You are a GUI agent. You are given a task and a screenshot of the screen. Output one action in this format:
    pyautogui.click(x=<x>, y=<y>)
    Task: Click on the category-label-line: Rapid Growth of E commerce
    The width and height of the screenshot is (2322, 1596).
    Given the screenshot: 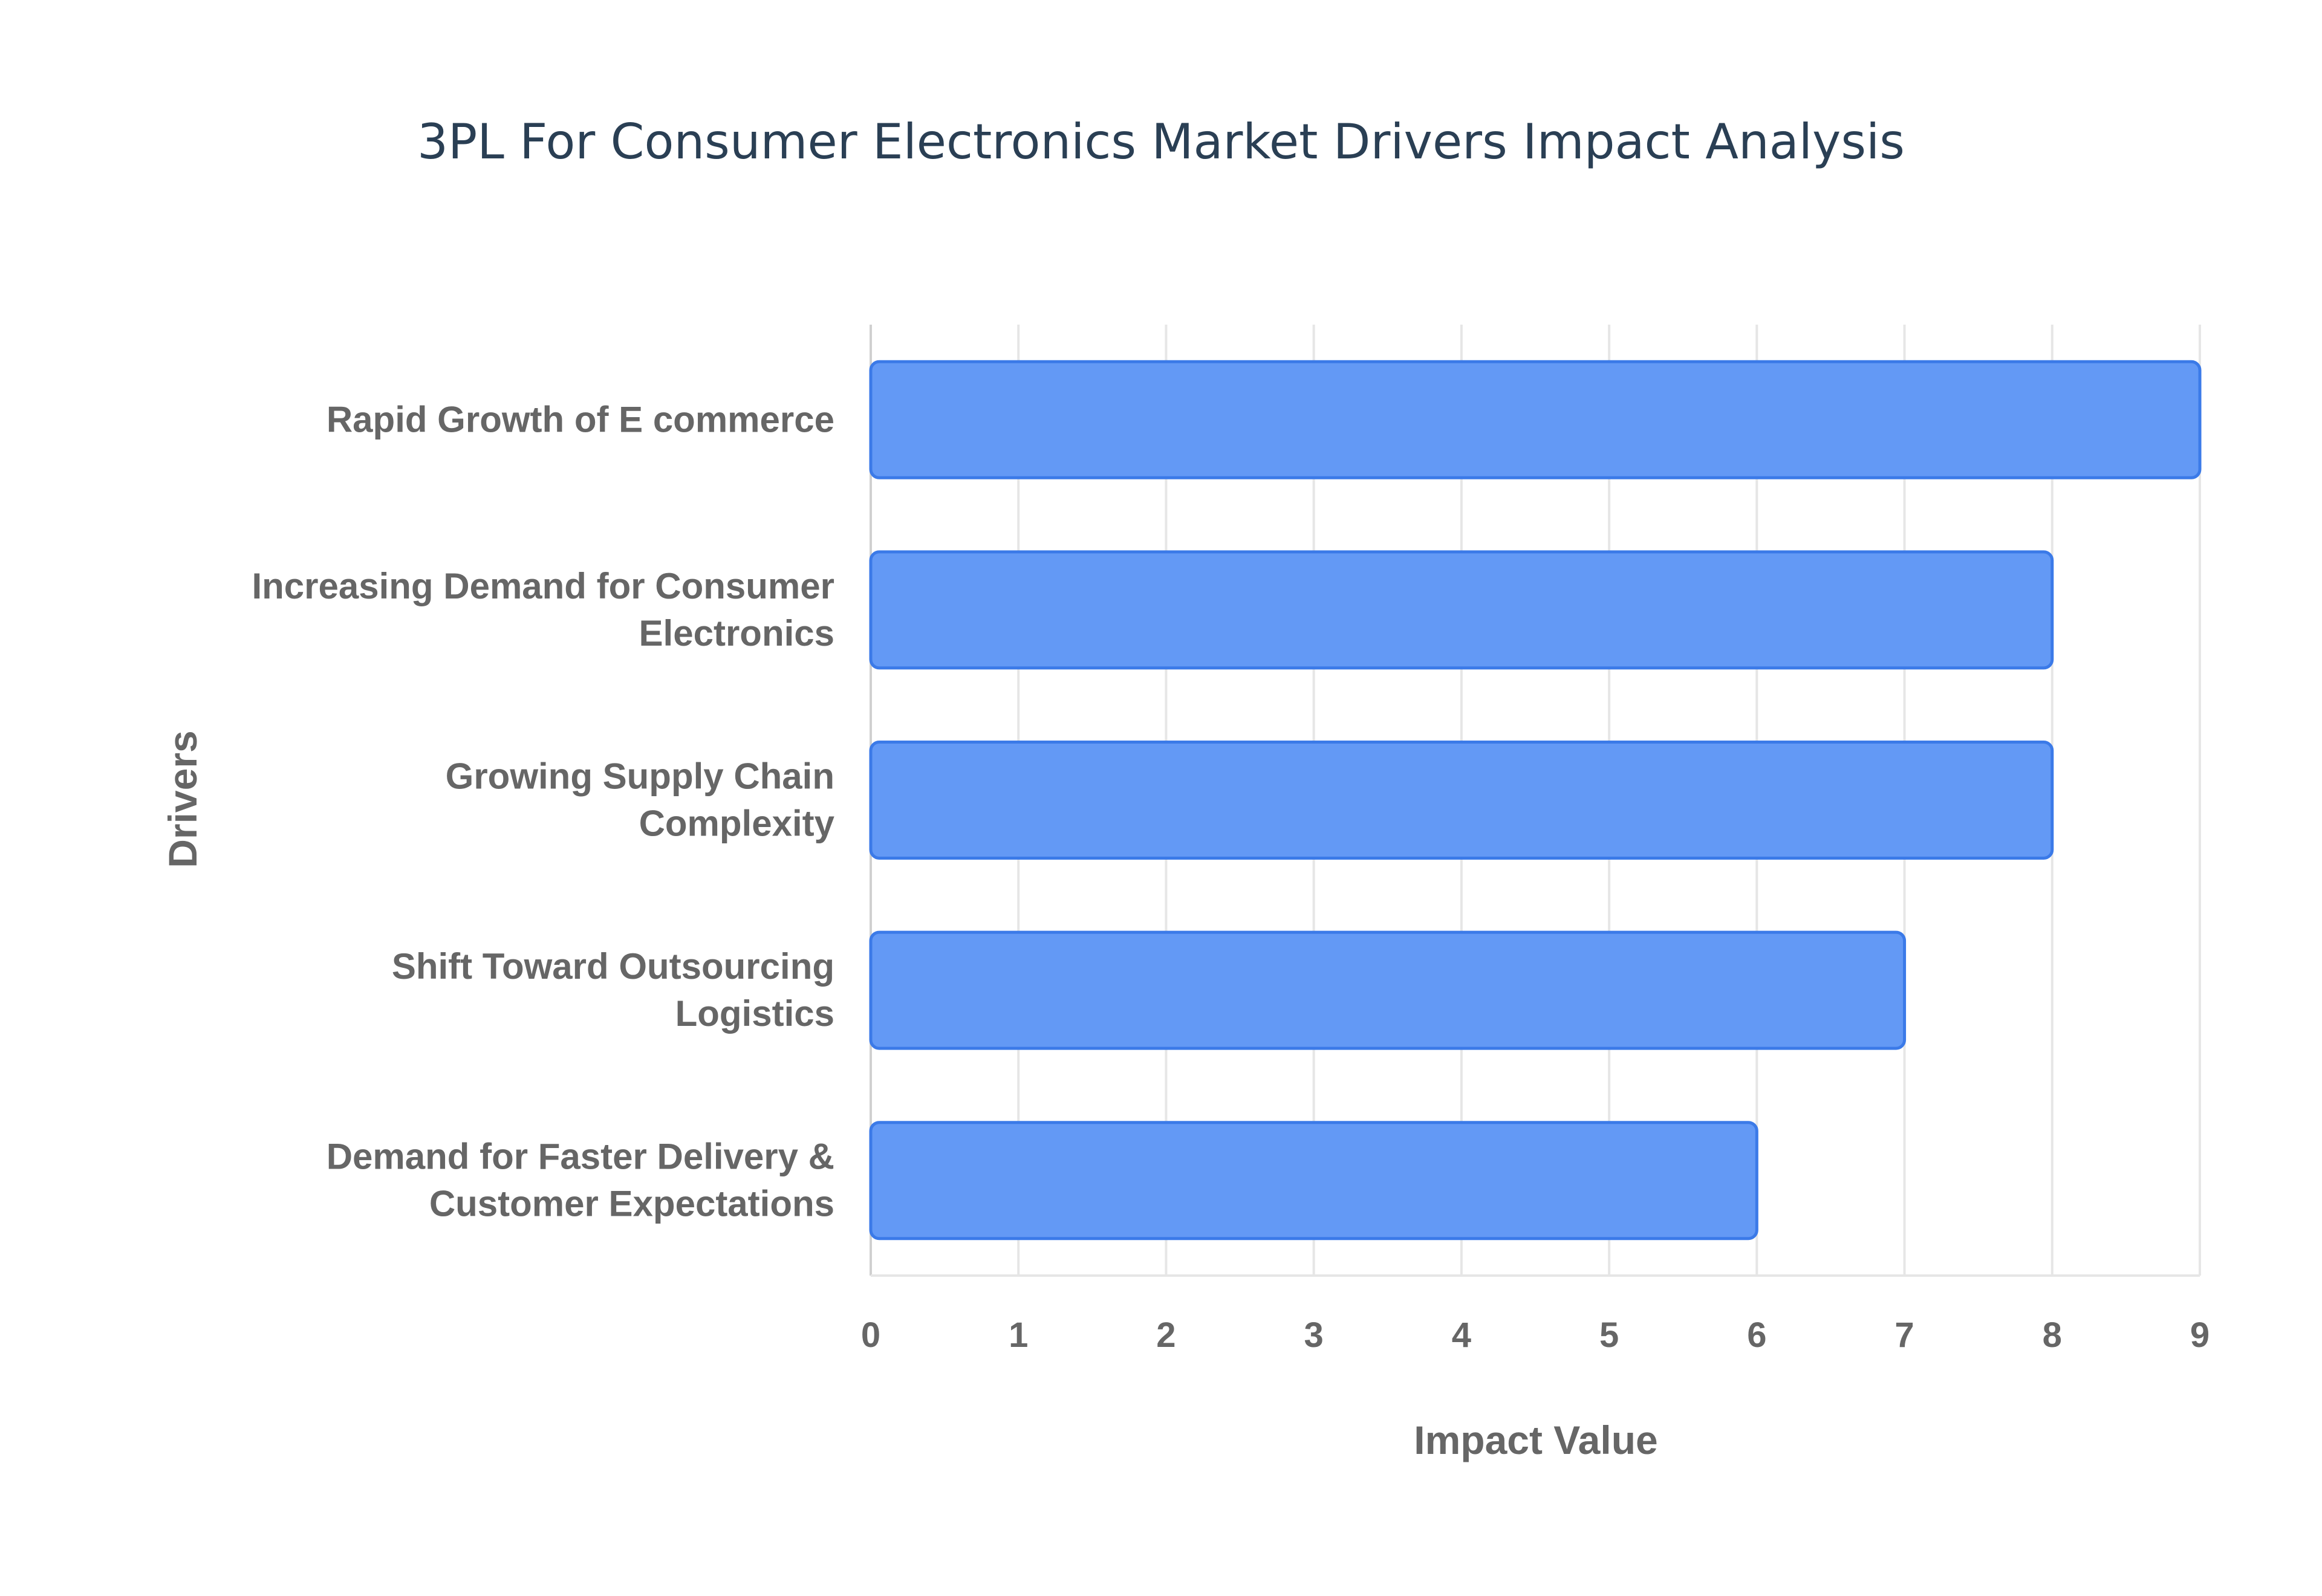 What is the action you would take?
    pyautogui.click(x=580, y=419)
    